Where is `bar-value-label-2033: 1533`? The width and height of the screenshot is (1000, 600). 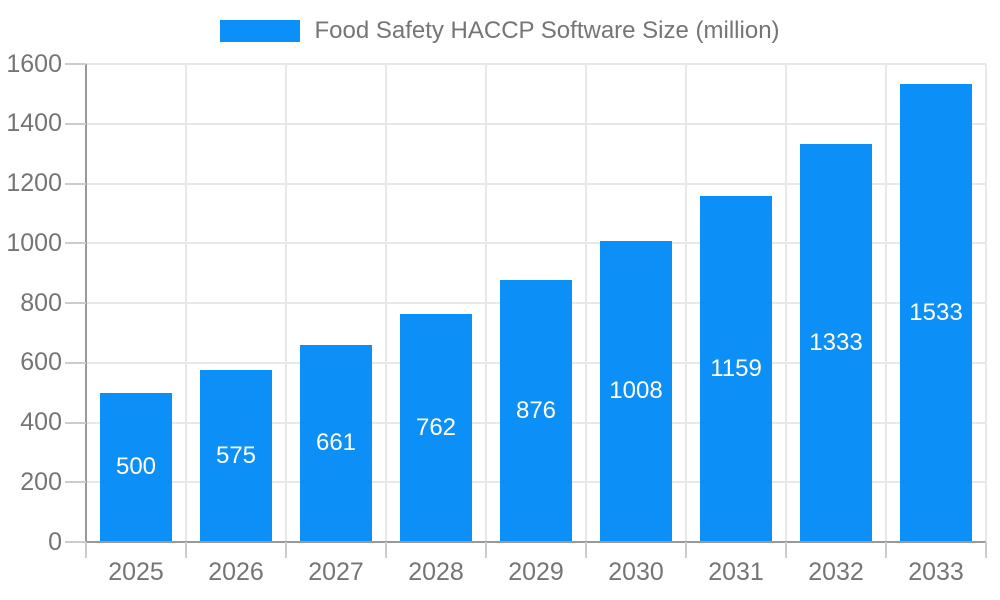
bar-value-label-2033: 1533 is located at coordinates (936, 313).